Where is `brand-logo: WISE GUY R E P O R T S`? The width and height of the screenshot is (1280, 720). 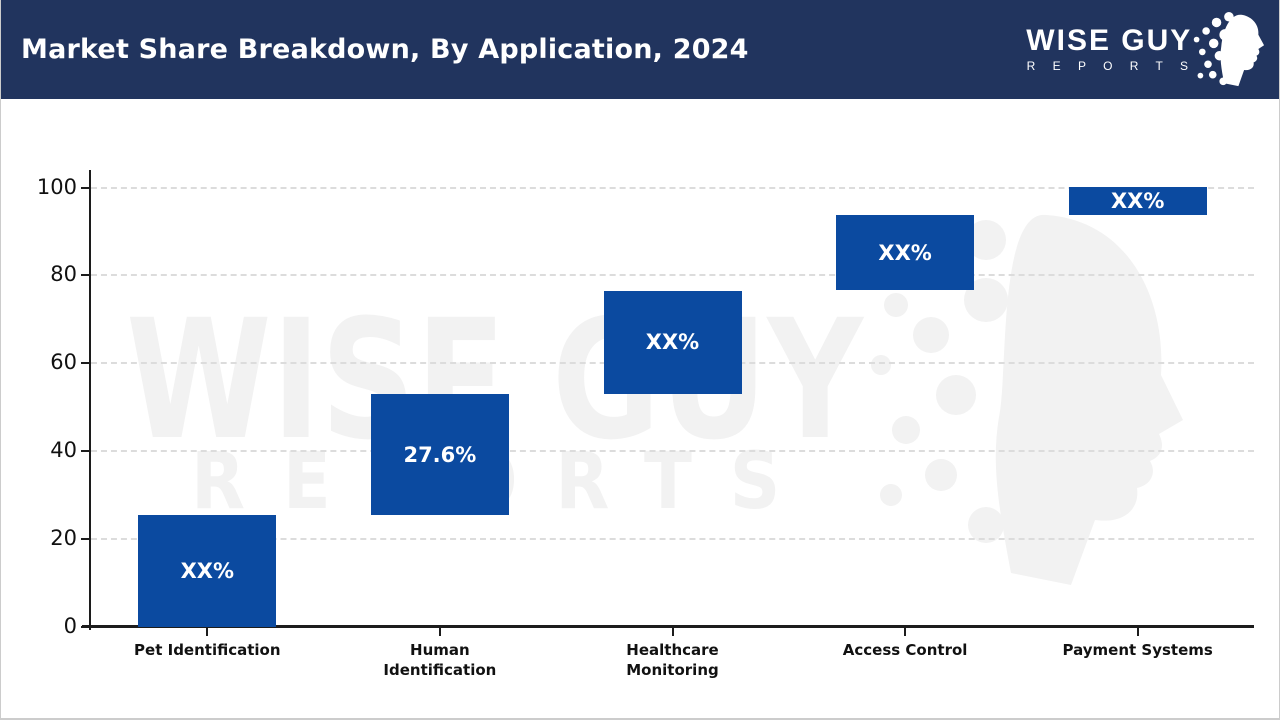
brand-logo: WISE GUY R E P O R T S is located at coordinates (1144, 50).